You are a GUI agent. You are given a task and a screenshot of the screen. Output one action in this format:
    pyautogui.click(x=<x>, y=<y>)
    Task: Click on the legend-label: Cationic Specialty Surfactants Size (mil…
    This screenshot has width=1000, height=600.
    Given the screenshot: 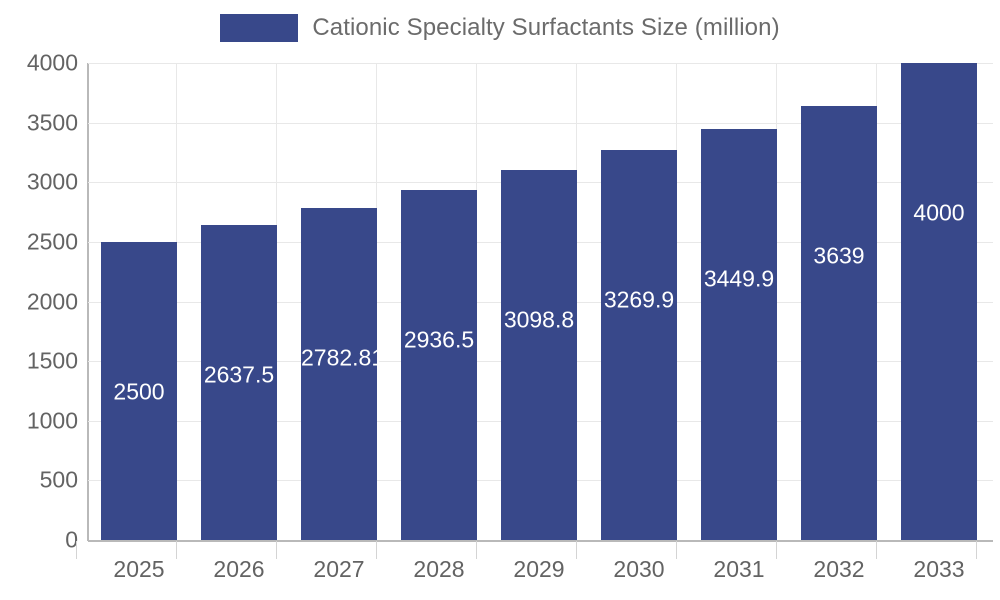 What is the action you would take?
    pyautogui.click(x=546, y=27)
    